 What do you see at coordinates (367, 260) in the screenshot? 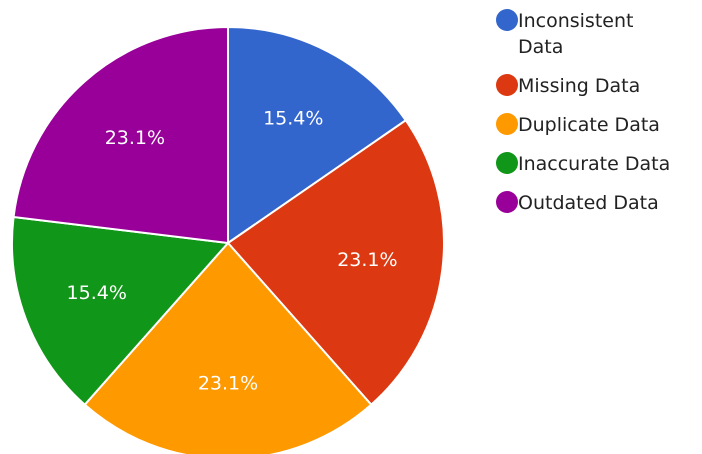
I see `slice-label-missing-data: 23.1%` at bounding box center [367, 260].